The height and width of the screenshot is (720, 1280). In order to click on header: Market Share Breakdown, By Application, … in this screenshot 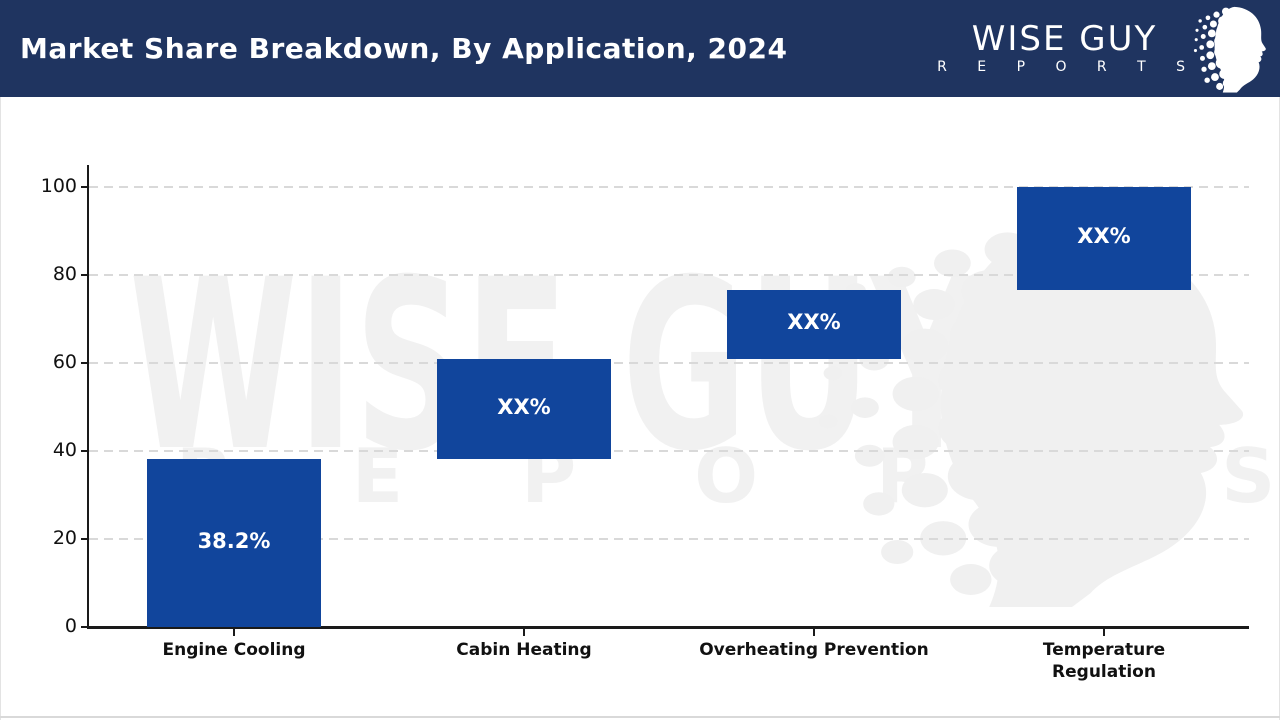, I will do `click(640, 48)`.